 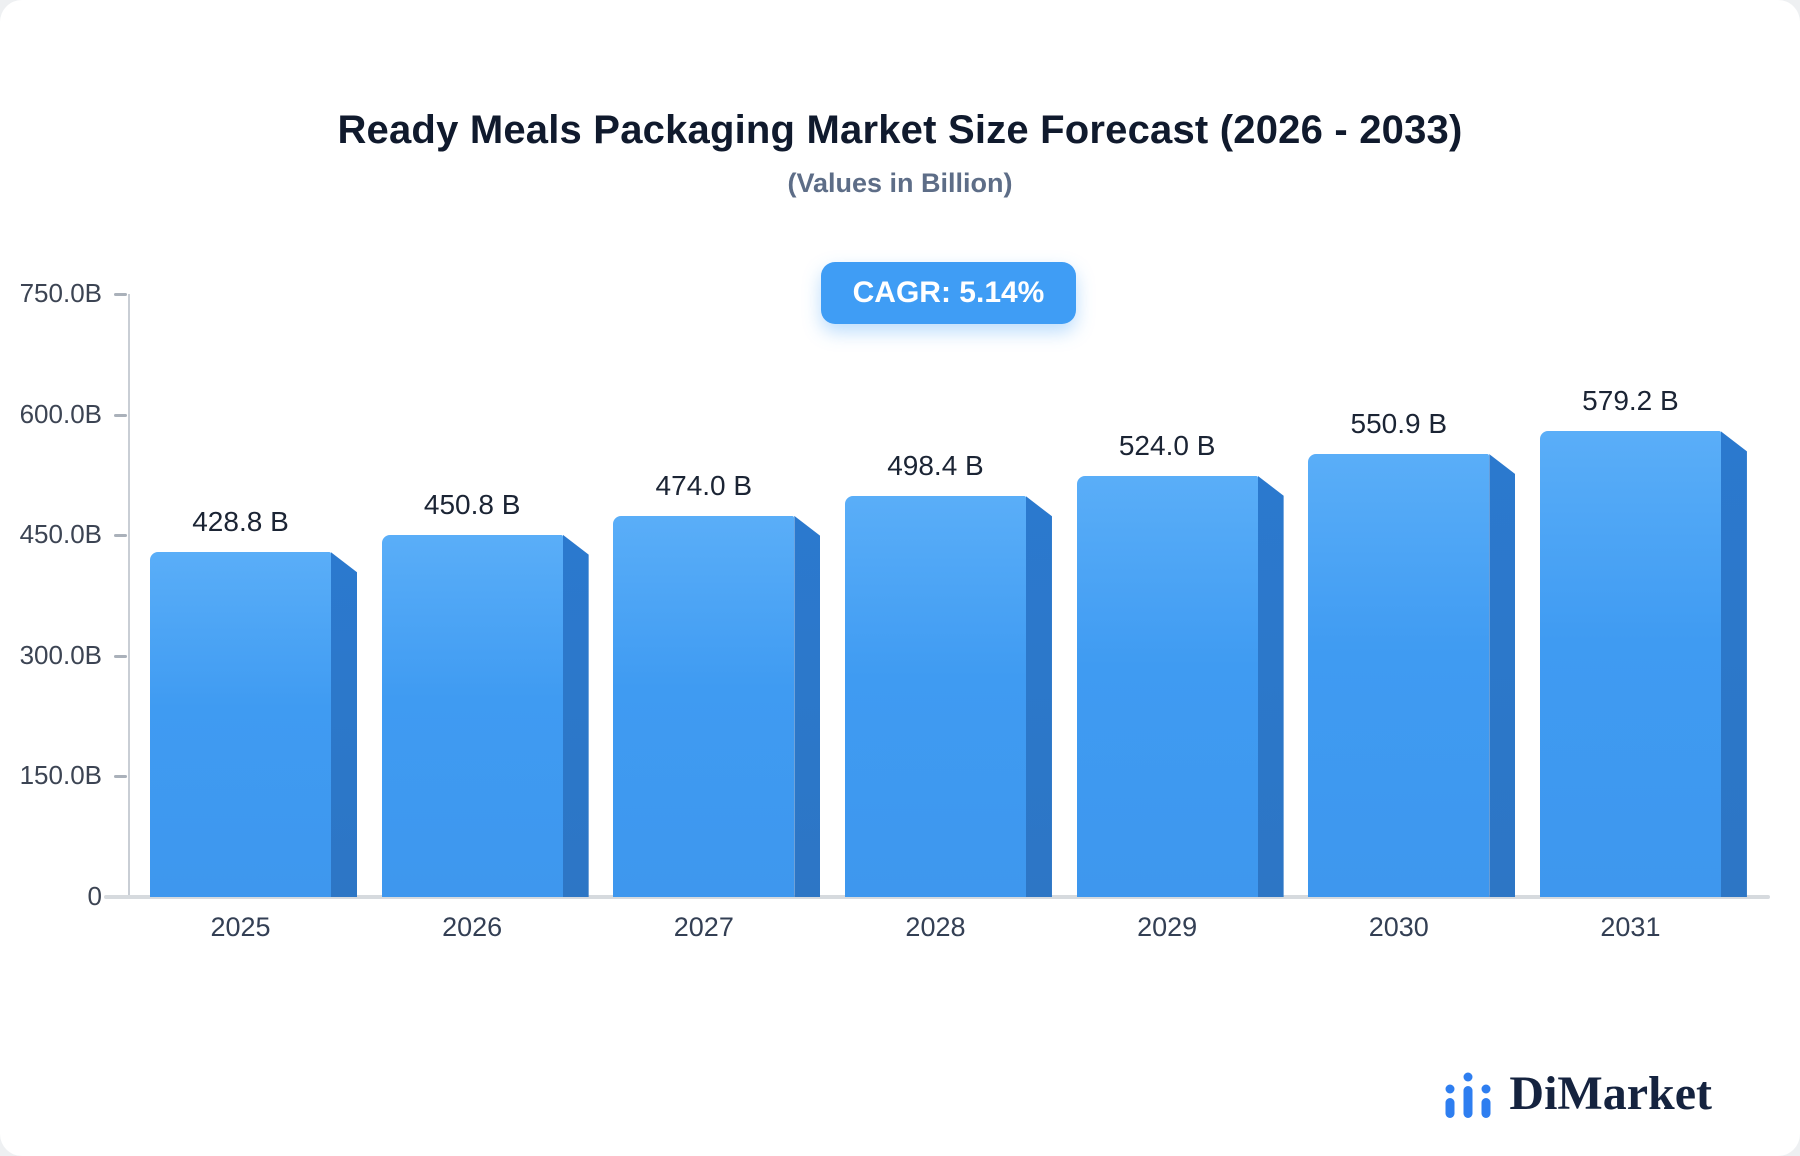 I want to click on y-tick-label: 300.0B, so click(x=60, y=654).